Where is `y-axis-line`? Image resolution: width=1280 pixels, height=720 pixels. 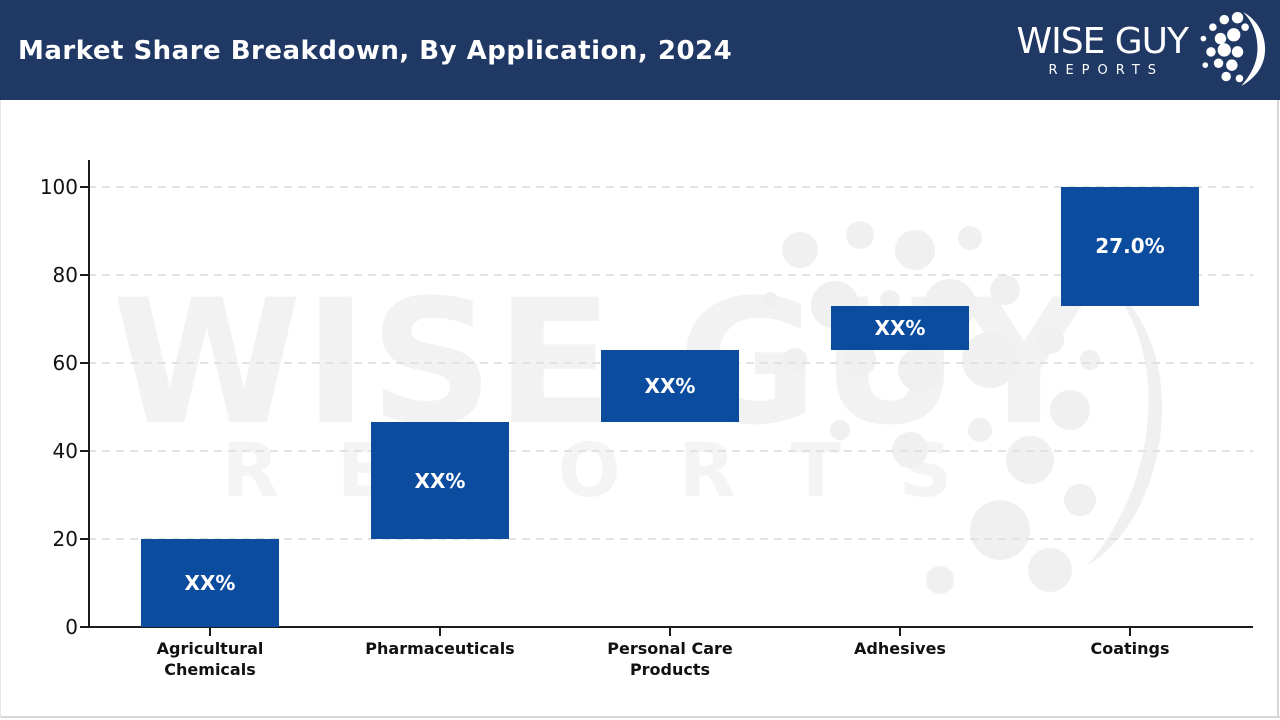 y-axis-line is located at coordinates (89, 394).